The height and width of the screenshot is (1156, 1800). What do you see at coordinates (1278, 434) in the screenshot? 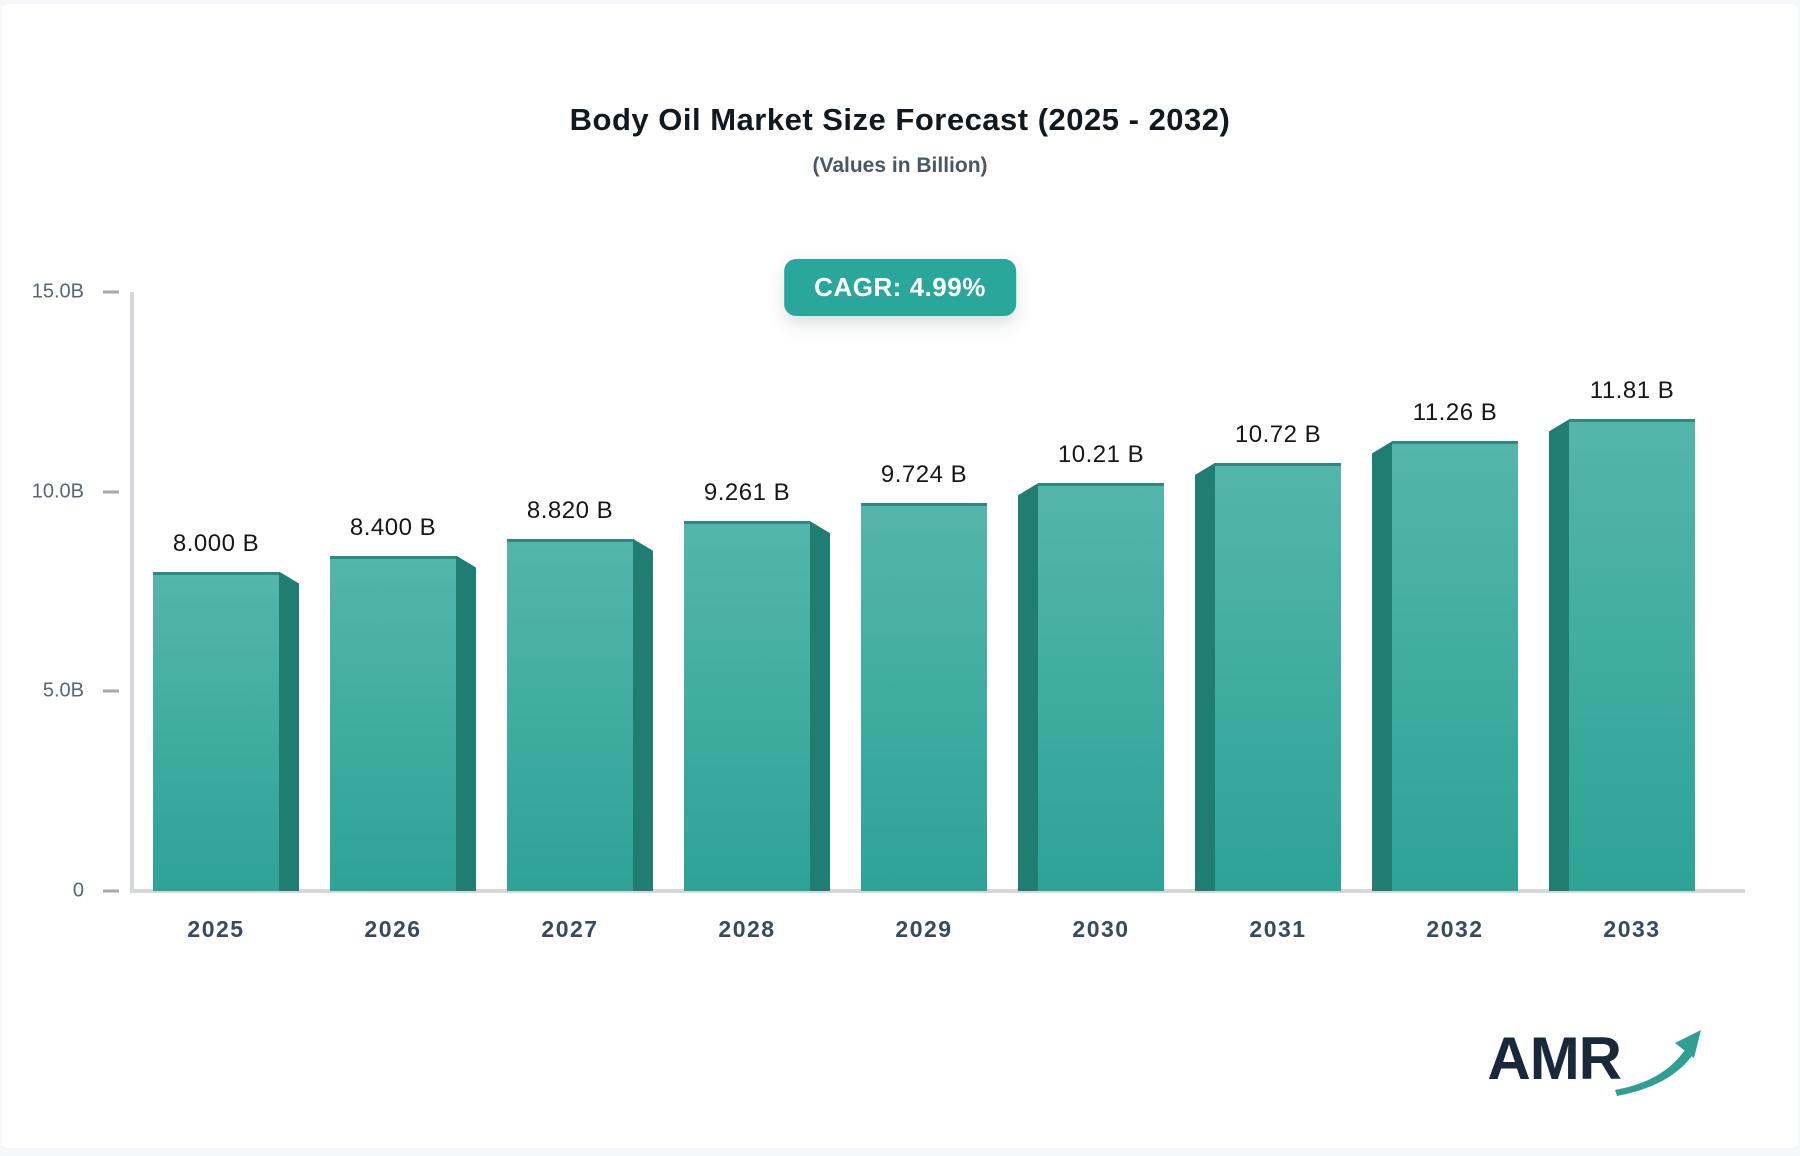
I see `bar-value-label: 10.72 B` at bounding box center [1278, 434].